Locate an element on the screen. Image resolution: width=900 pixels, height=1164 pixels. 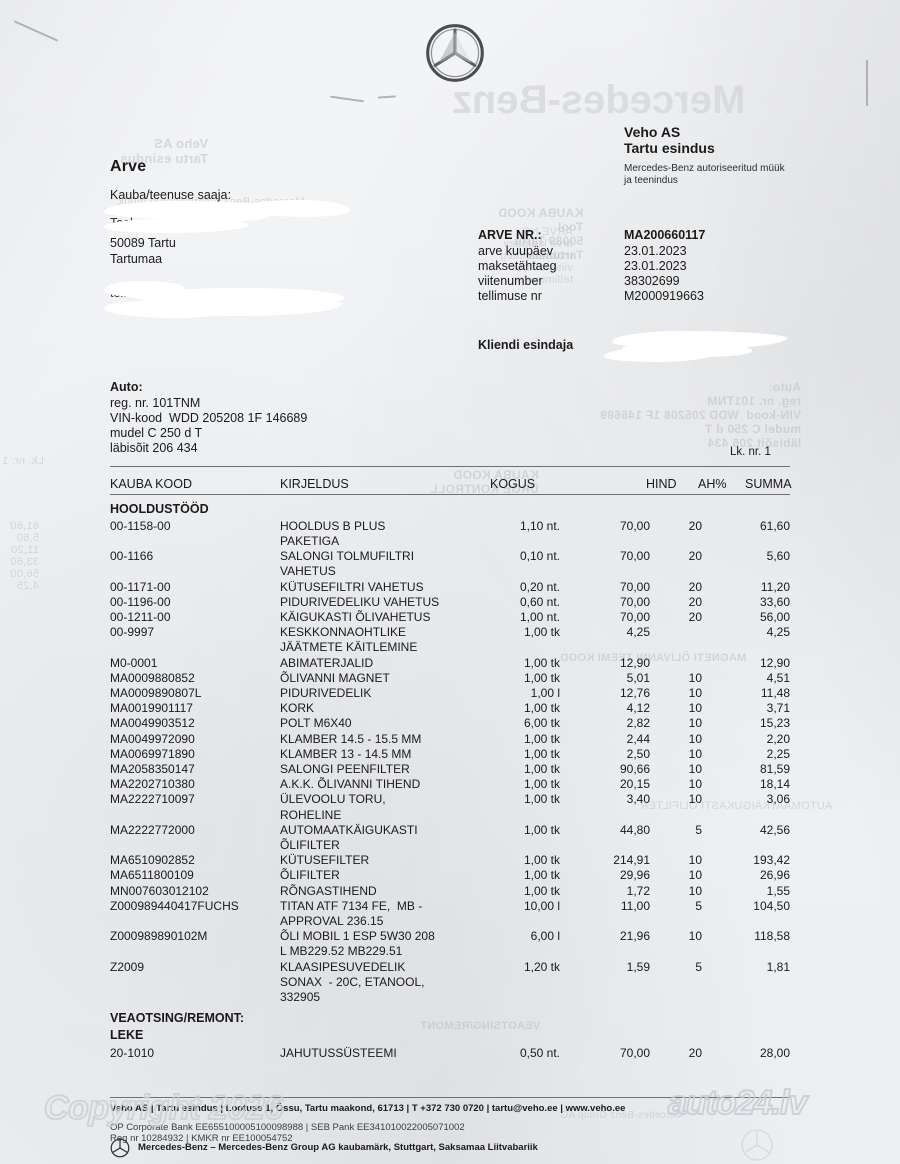
footer-registry: Reg nr 10284932 | KMKR nr EE100054752 is located at coordinates (201, 1138).